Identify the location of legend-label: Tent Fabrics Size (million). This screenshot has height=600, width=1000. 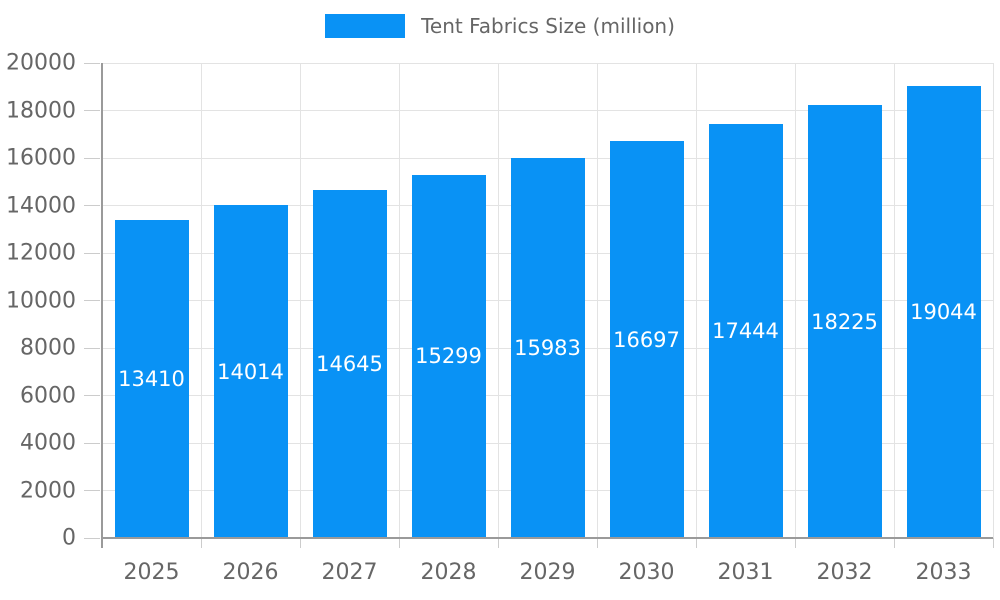
(548, 26).